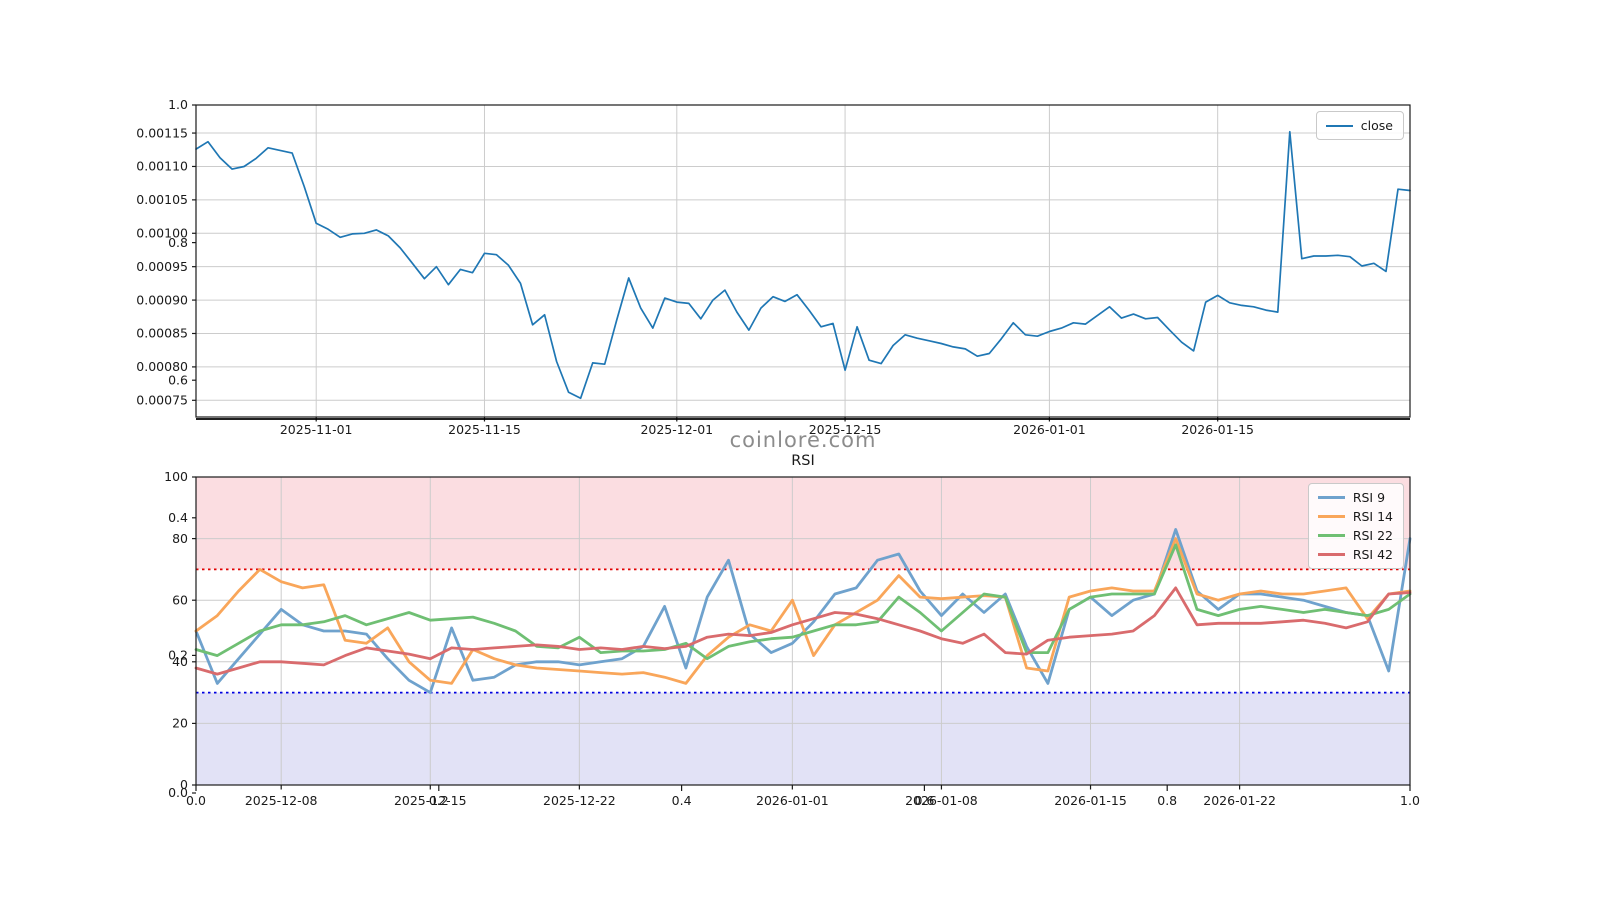 Image resolution: width=1600 pixels, height=900 pixels. Describe the element at coordinates (676, 429) in the screenshot. I see `svg-text: 2025-12-01` at that location.